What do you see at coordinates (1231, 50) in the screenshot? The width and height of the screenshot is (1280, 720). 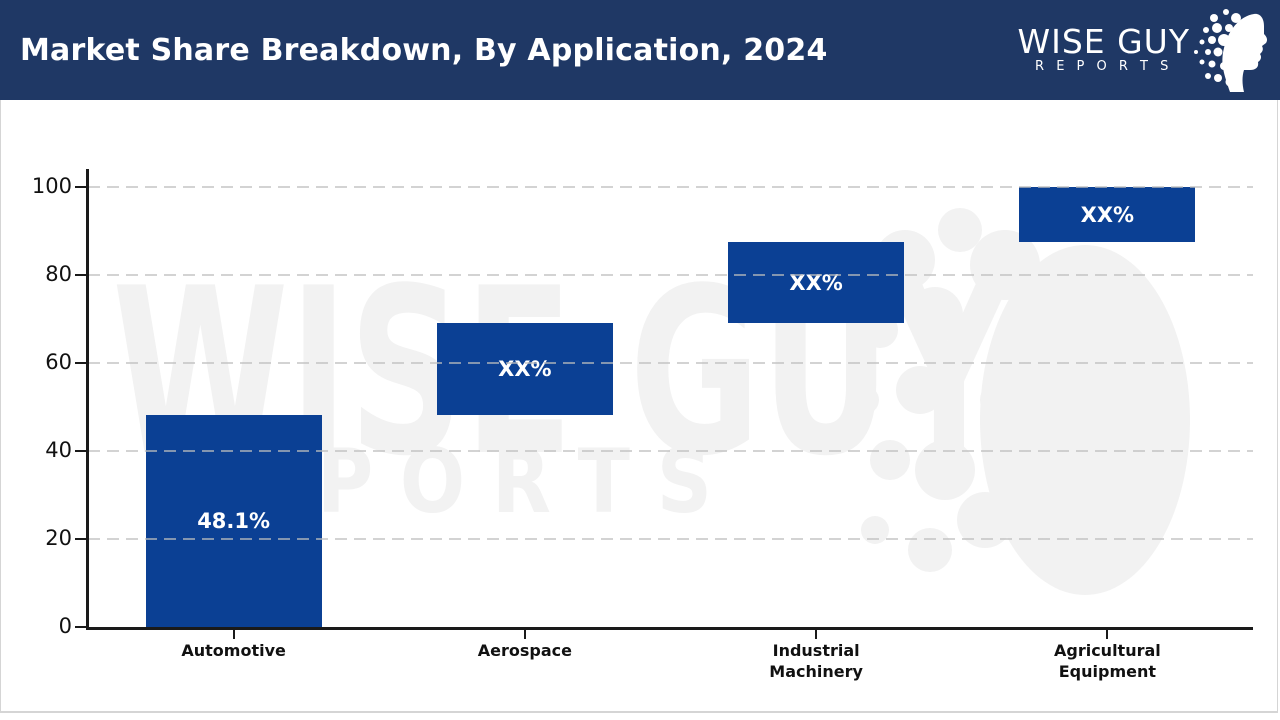 I see `brand-head-icon` at bounding box center [1231, 50].